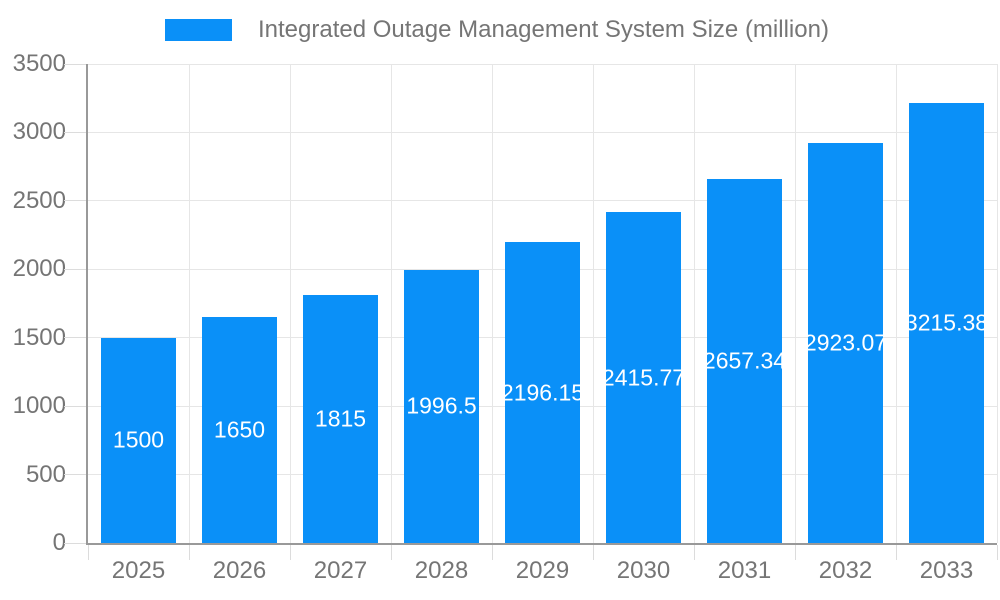  I want to click on x-axis-labels: 2025 2026 2027 2028 2029 2030 2031 2032 2033, so click(542, 572).